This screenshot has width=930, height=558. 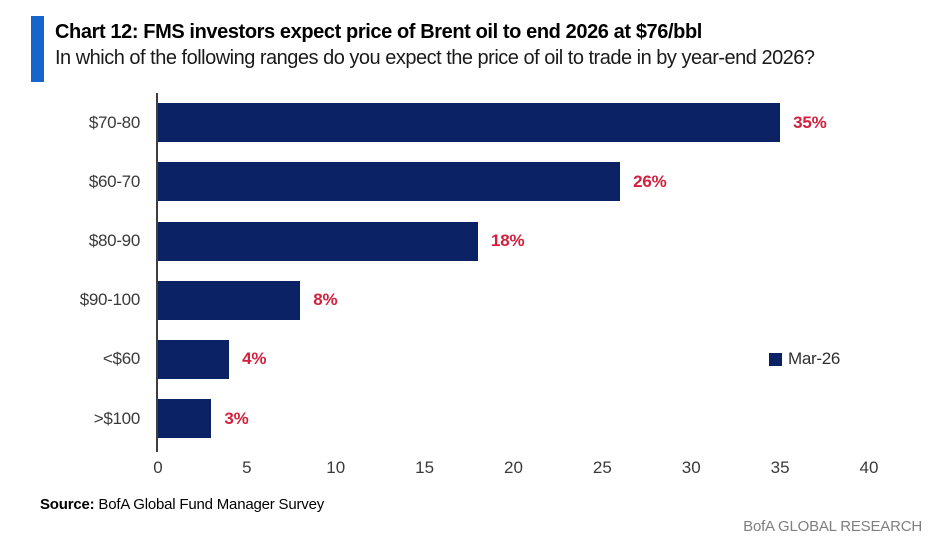 What do you see at coordinates (114, 240) in the screenshot?
I see `category-label: $80-90` at bounding box center [114, 240].